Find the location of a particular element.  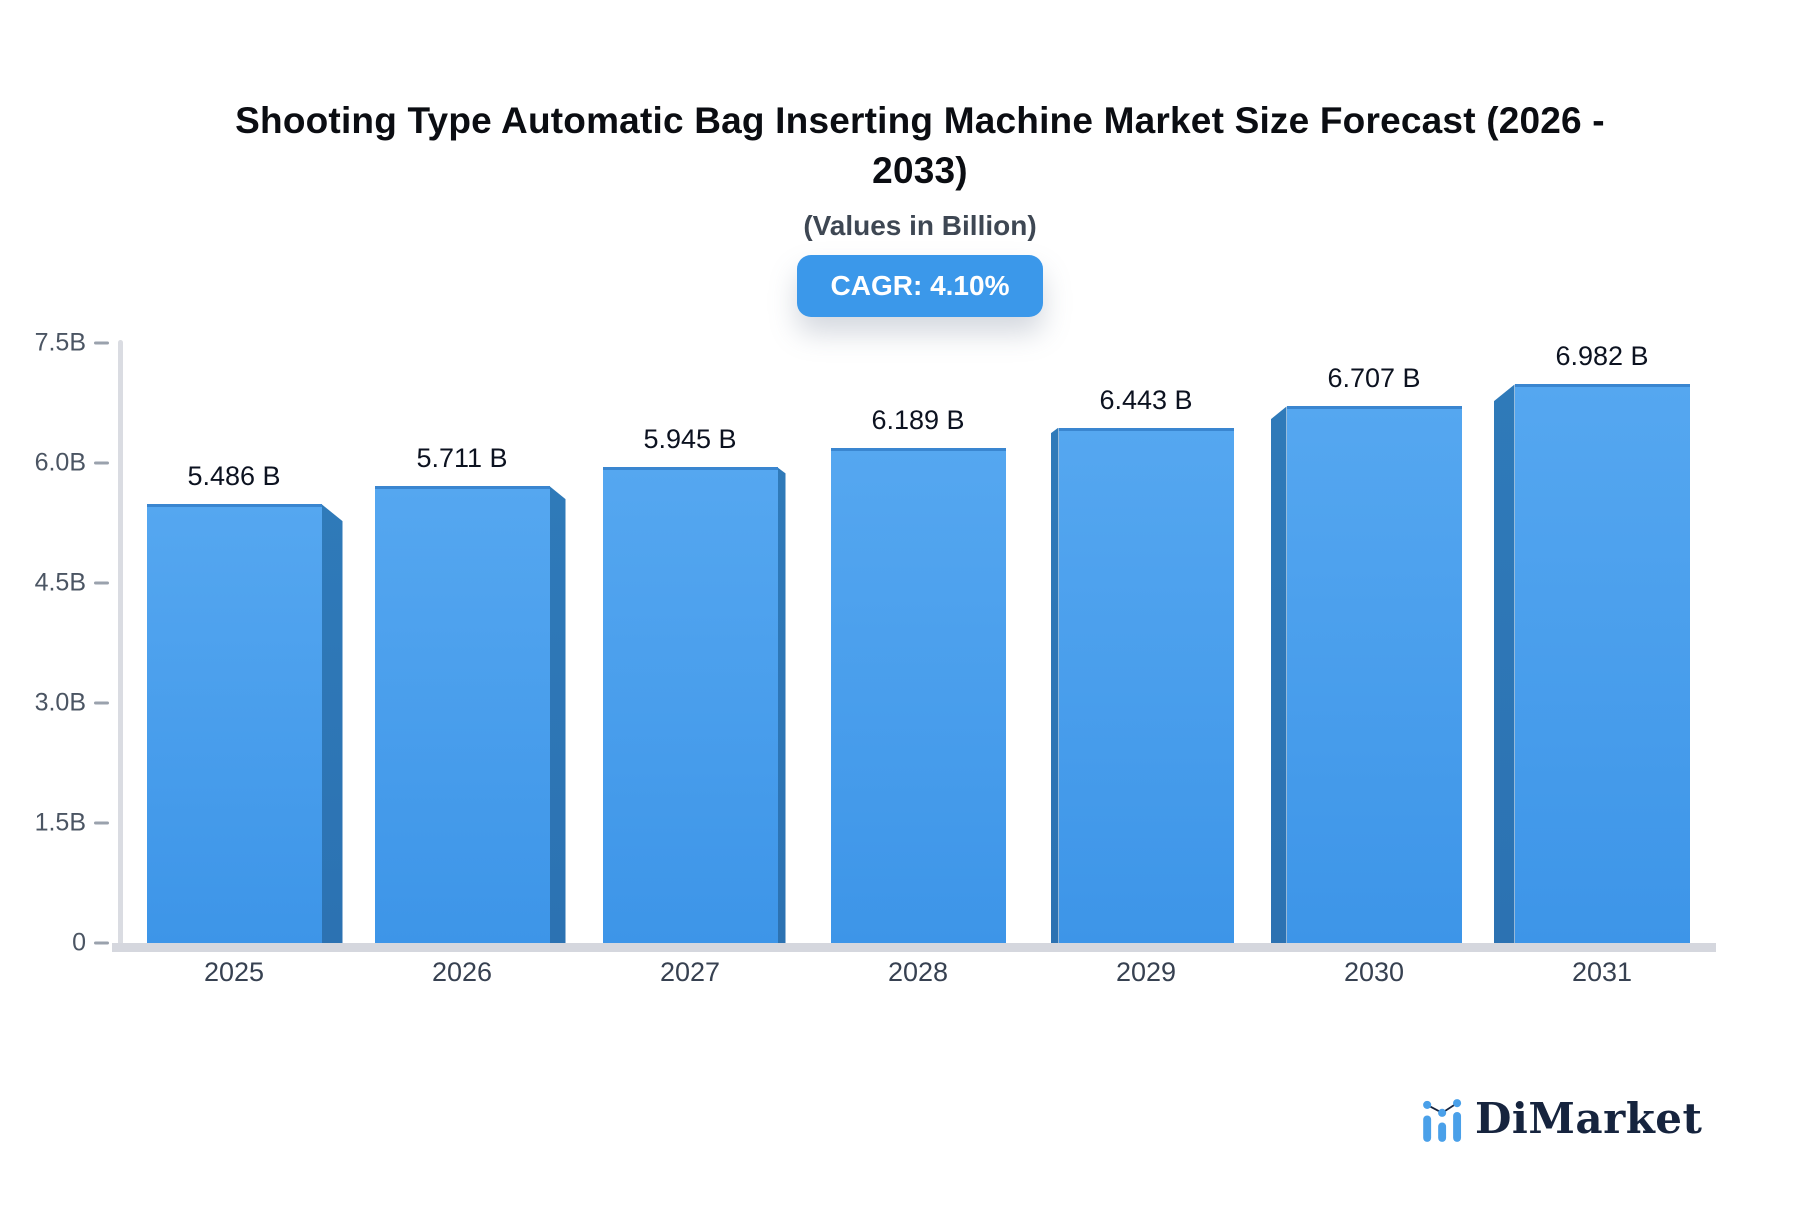

x-axis-label: 2028 is located at coordinates (918, 972).